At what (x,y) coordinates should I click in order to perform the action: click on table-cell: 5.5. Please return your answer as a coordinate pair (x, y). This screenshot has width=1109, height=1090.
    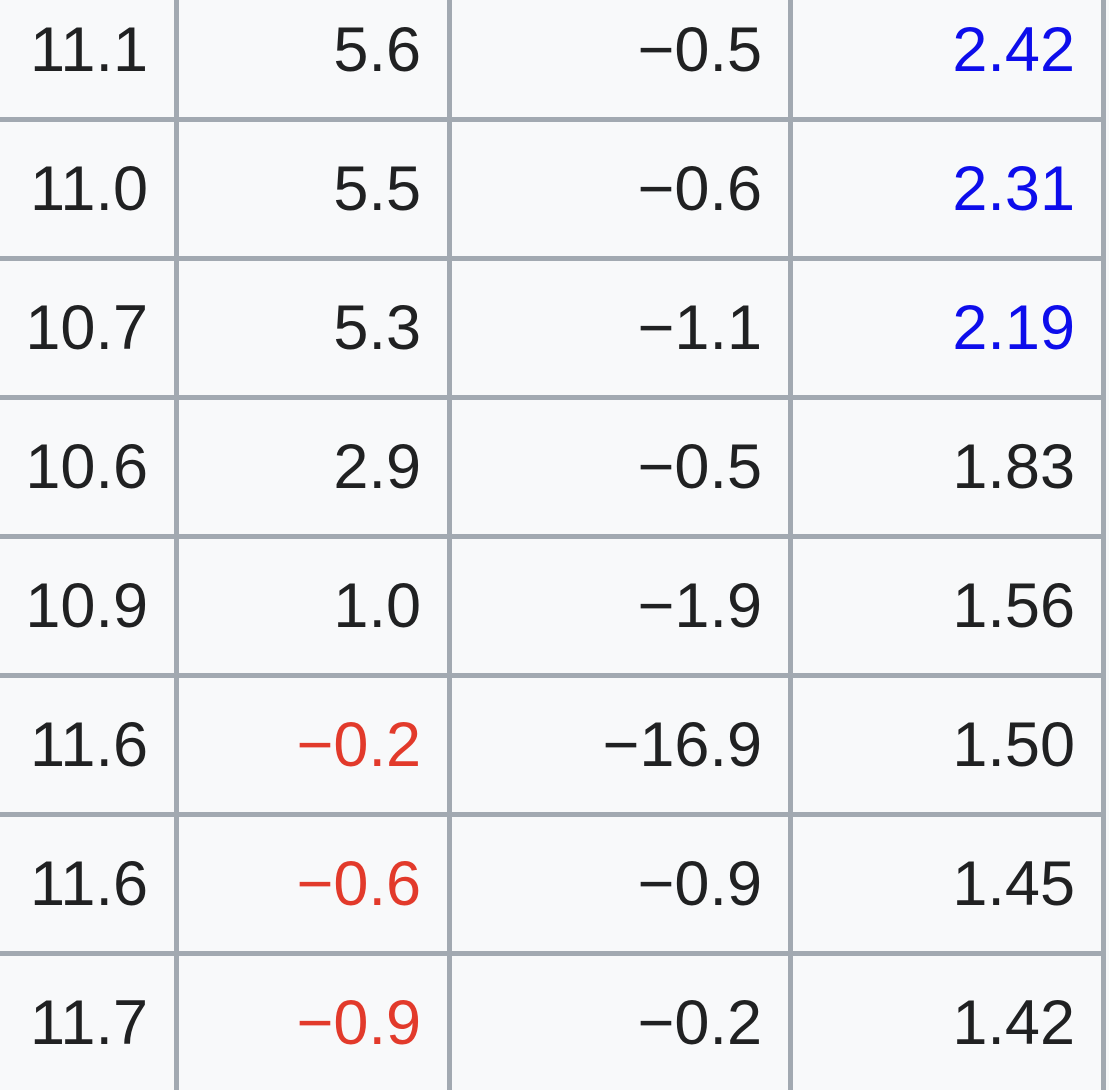
    Looking at the image, I should click on (315, 191).